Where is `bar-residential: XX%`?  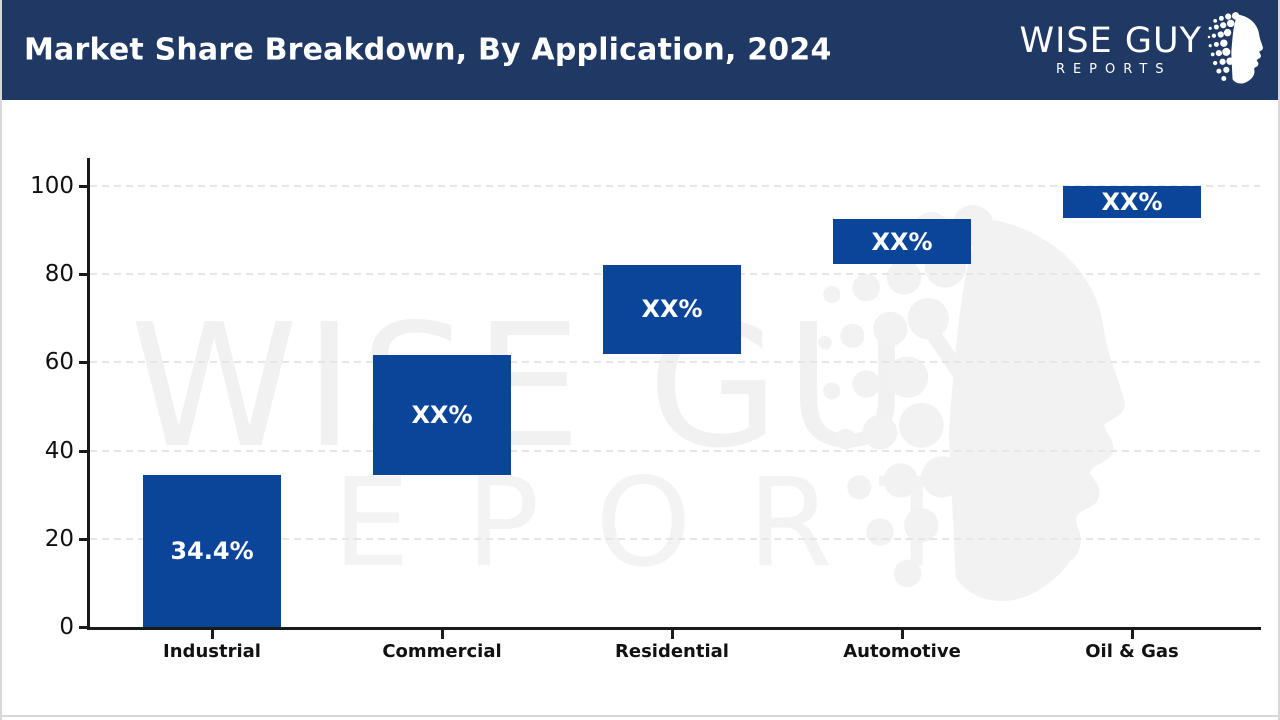
bar-residential: XX% is located at coordinates (672, 309).